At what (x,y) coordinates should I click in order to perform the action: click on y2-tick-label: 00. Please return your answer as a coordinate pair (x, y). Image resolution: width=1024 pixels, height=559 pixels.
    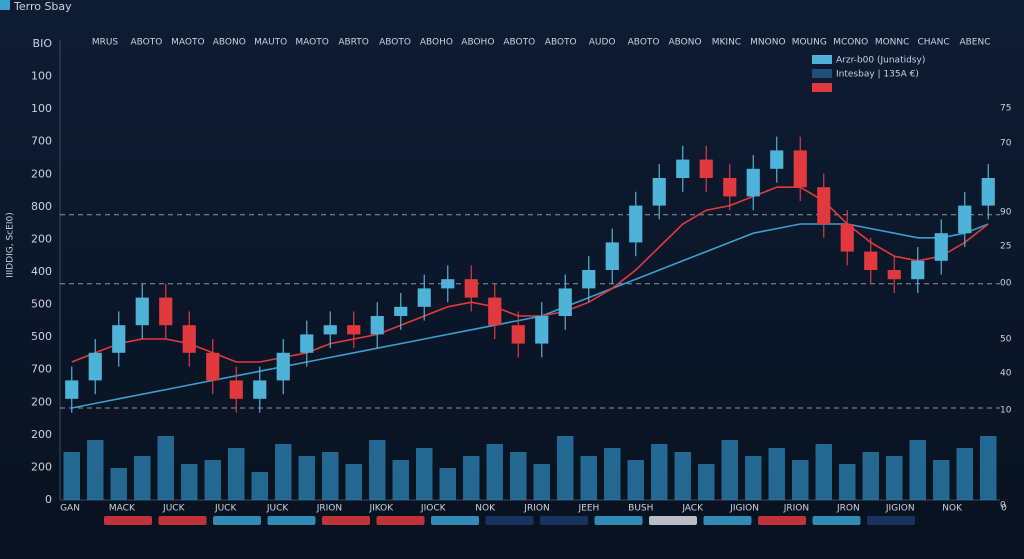
    Looking at the image, I should click on (1006, 284).